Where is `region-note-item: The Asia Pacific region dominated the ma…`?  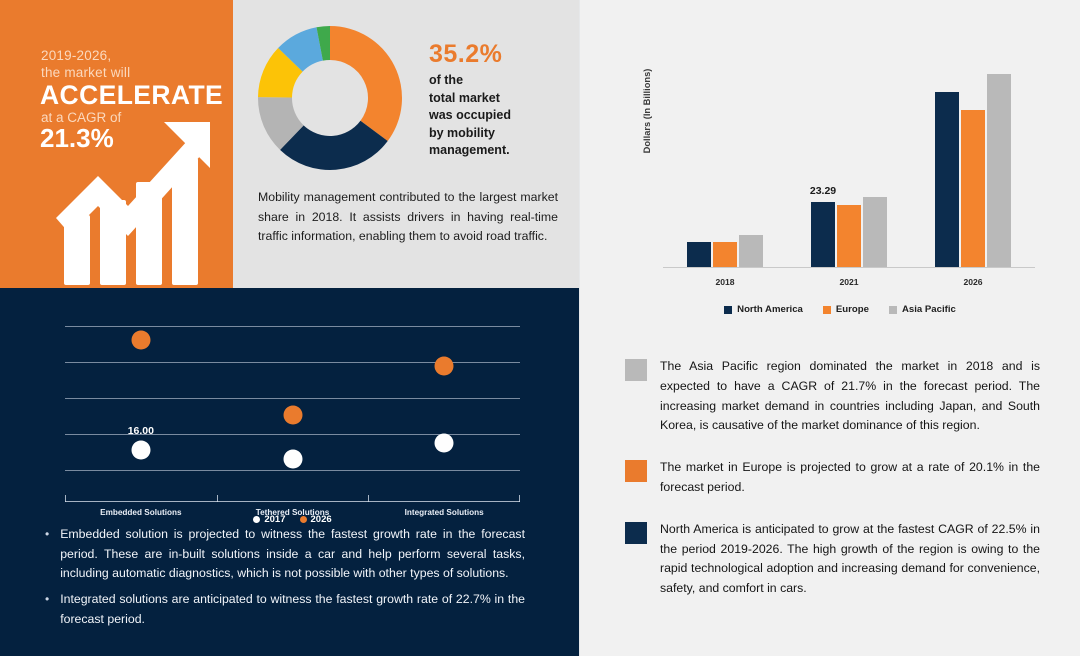 region-note-item: The Asia Pacific region dominated the ma… is located at coordinates (832, 396).